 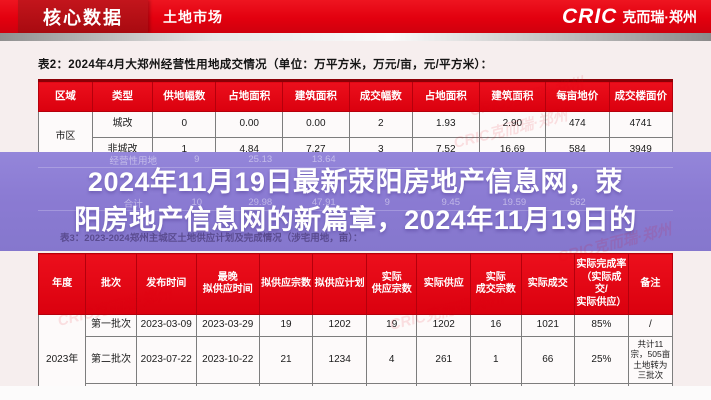 What do you see at coordinates (601, 284) in the screenshot?
I see `column-header: 实际完成率 （实际成交/ 实际供应）` at bounding box center [601, 284].